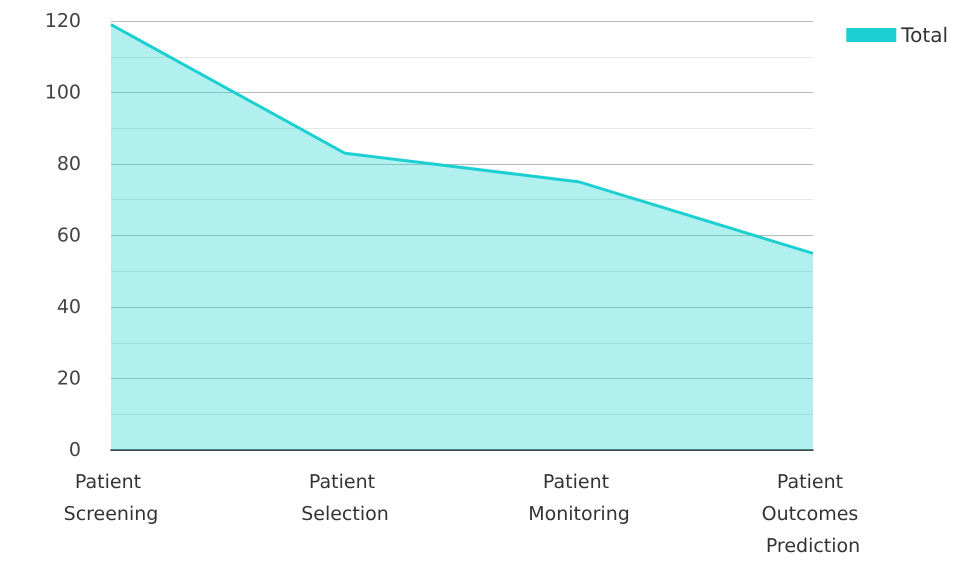 This screenshot has height=562, width=955. Describe the element at coordinates (68, 307) in the screenshot. I see `y-tick-label: 40` at that location.